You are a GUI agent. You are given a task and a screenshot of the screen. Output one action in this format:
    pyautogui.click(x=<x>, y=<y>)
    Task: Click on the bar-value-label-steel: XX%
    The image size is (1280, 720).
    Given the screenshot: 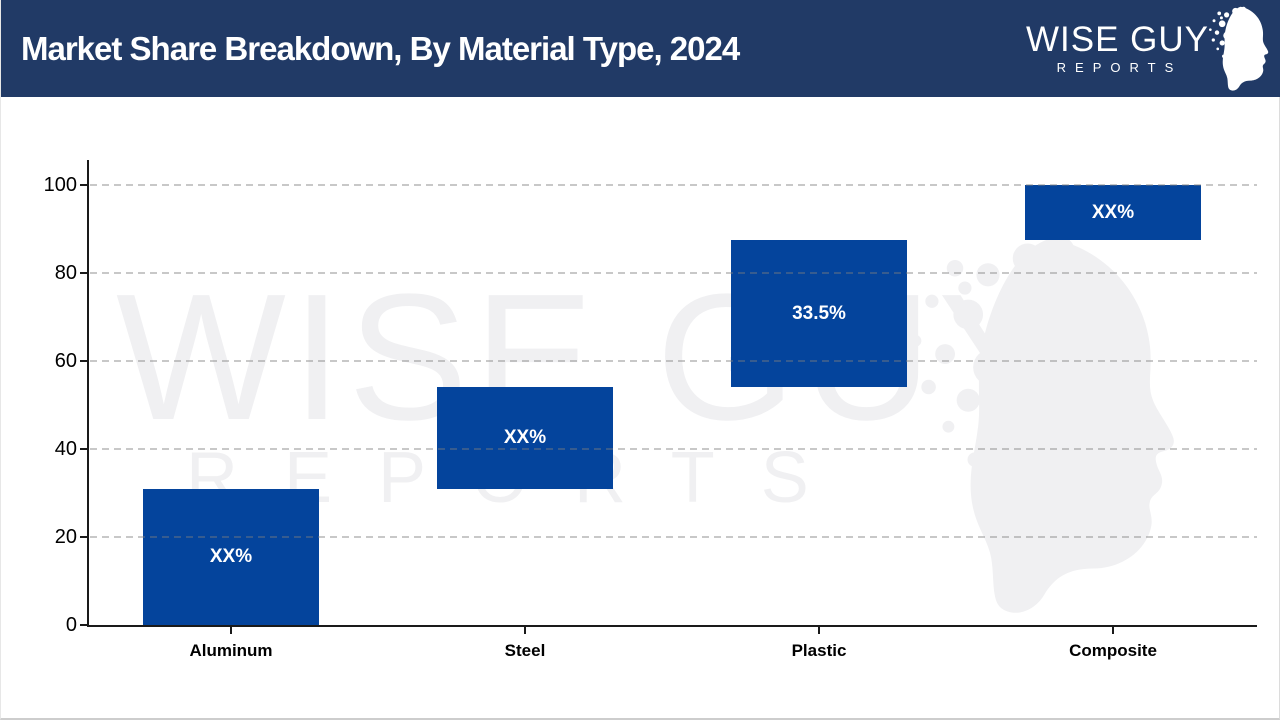 What is the action you would take?
    pyautogui.click(x=525, y=437)
    